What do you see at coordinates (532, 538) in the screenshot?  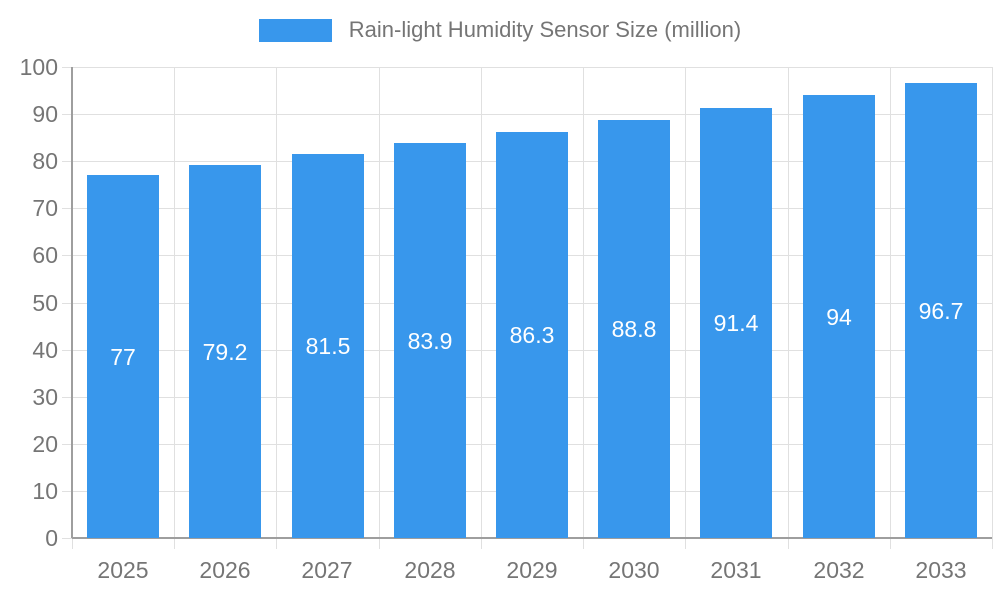 I see `x-axis-line` at bounding box center [532, 538].